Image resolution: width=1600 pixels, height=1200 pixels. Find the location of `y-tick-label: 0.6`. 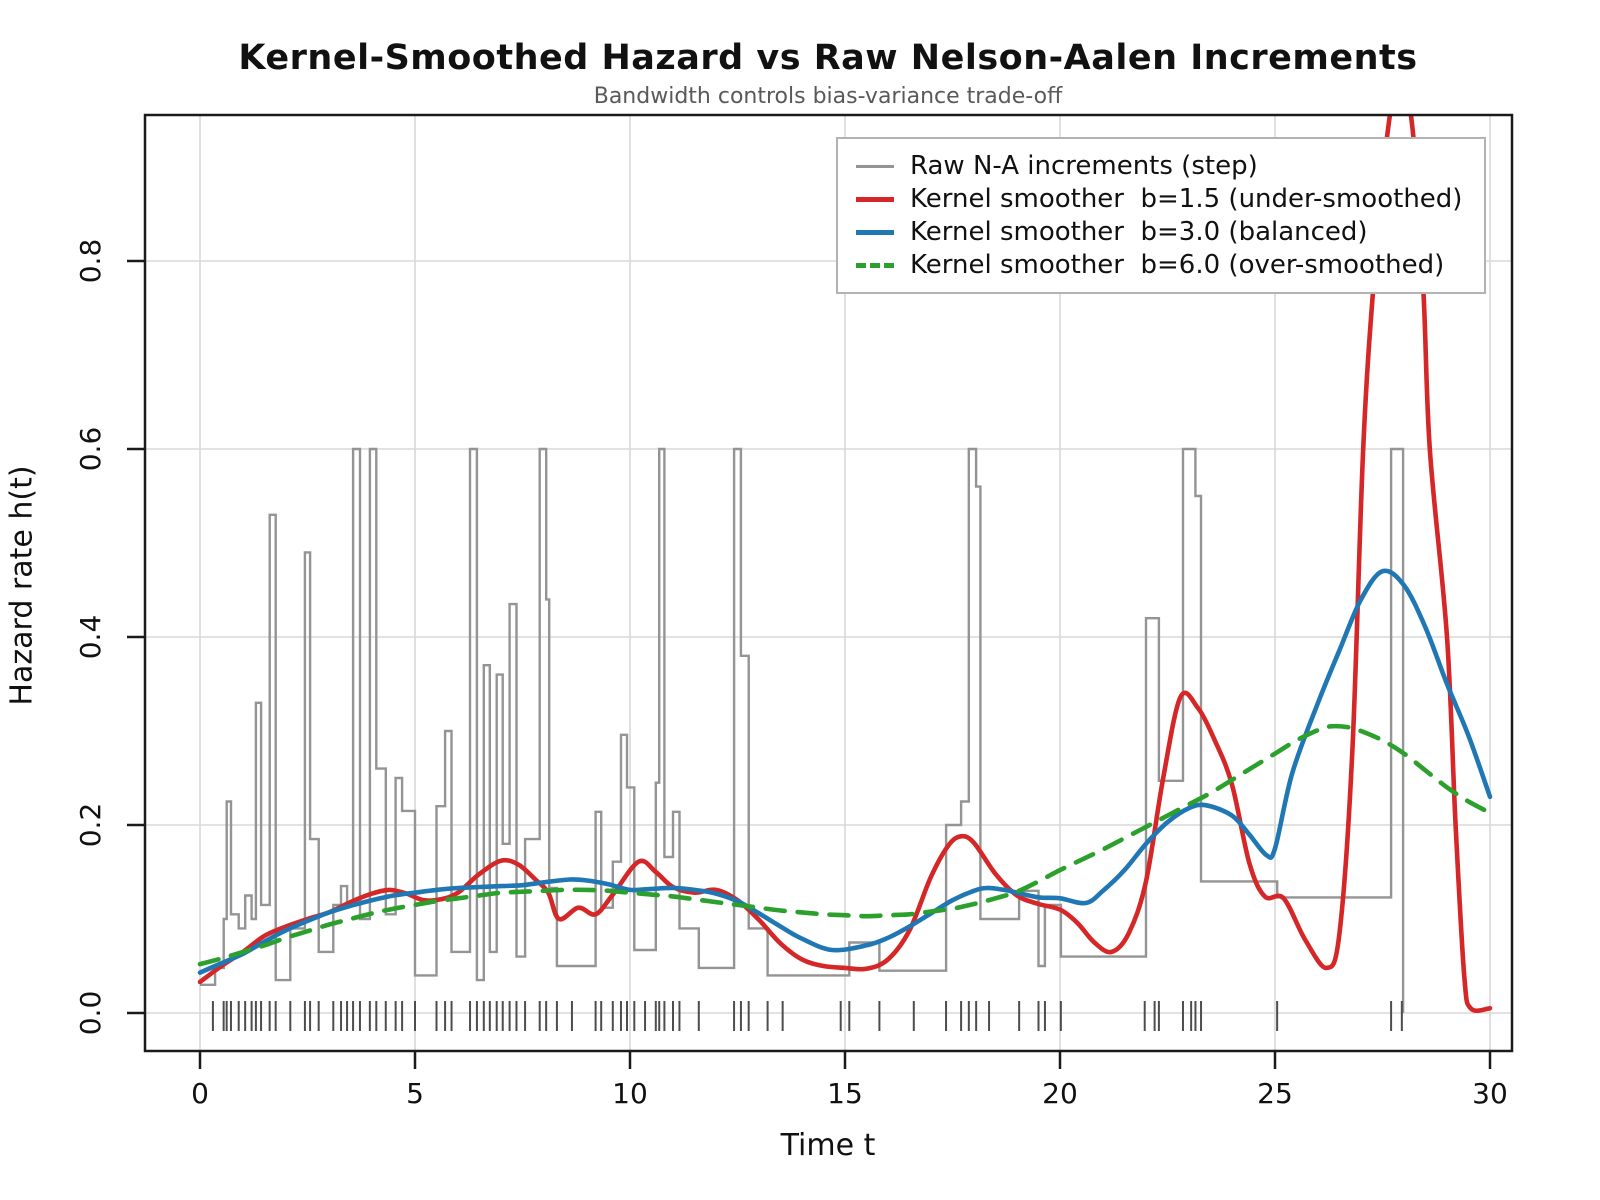

y-tick-label: 0.6 is located at coordinates (90, 449).